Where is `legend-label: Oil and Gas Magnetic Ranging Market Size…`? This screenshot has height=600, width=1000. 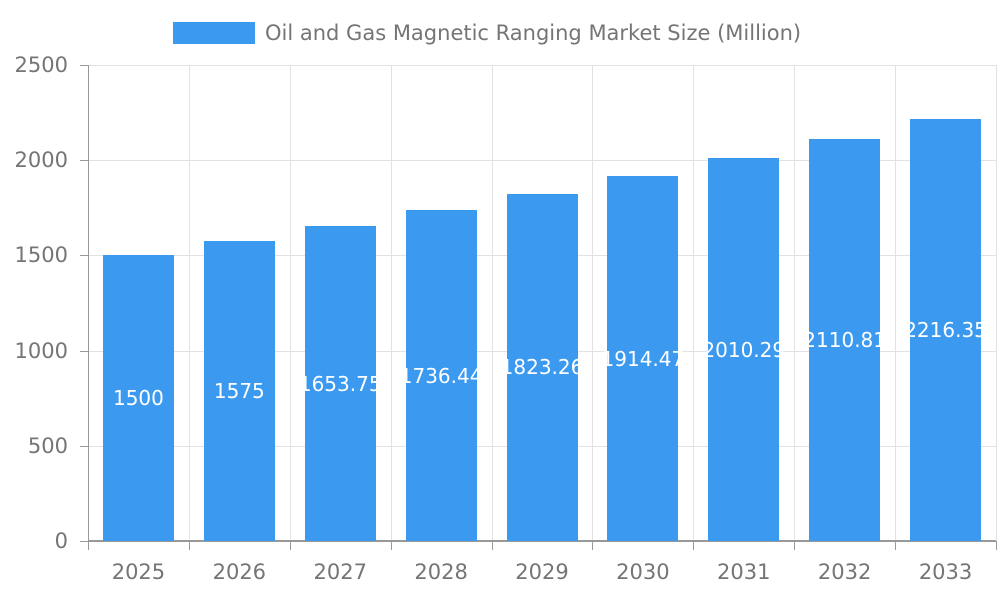 legend-label: Oil and Gas Magnetic Ranging Market Size… is located at coordinates (533, 33).